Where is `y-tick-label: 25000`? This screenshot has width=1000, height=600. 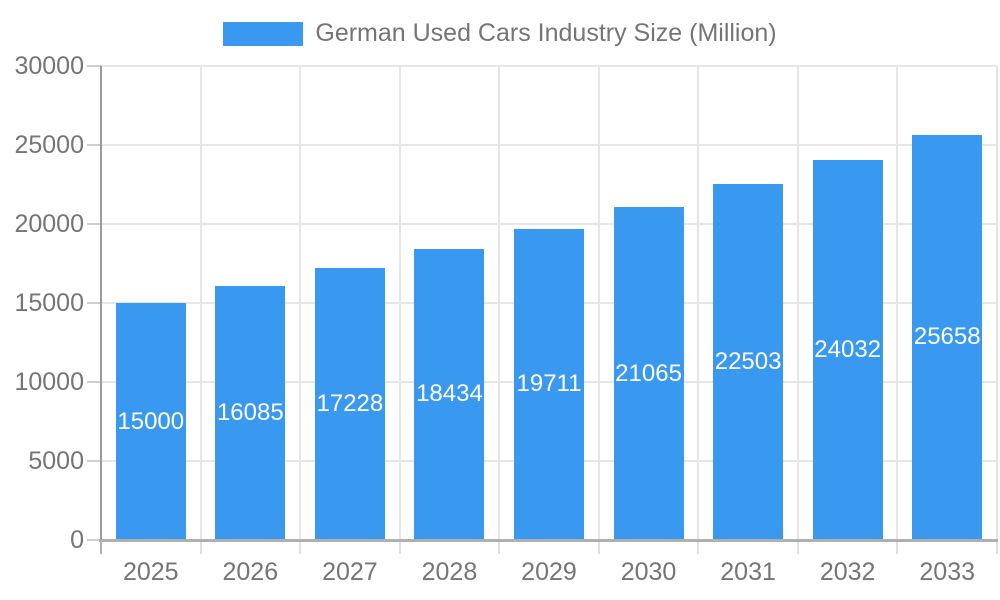 y-tick-label: 25000 is located at coordinates (49, 145).